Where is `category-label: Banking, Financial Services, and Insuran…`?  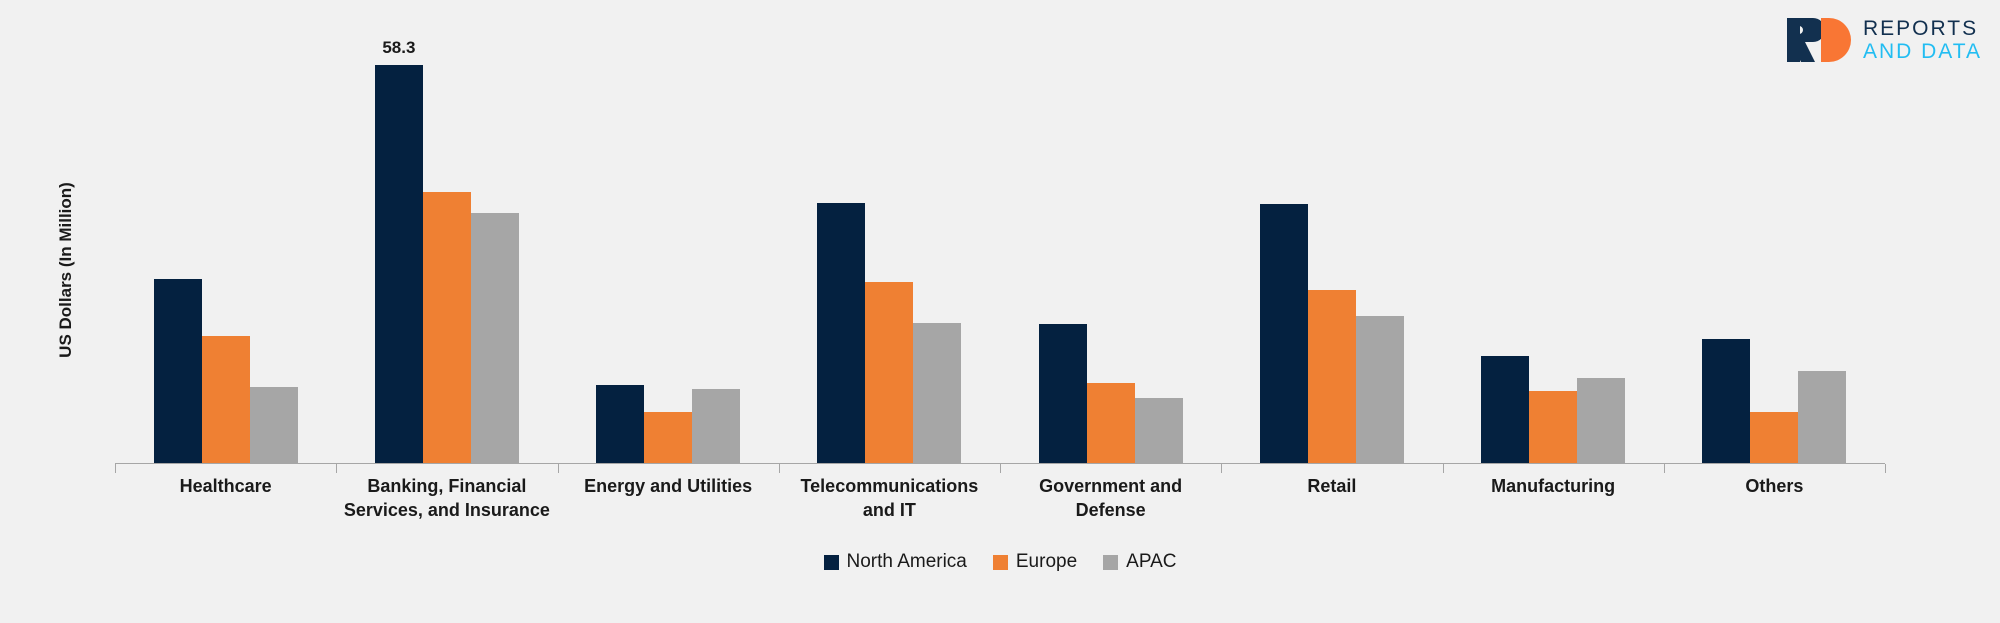
category-label: Banking, Financial Services, and Insuran… is located at coordinates (446, 498).